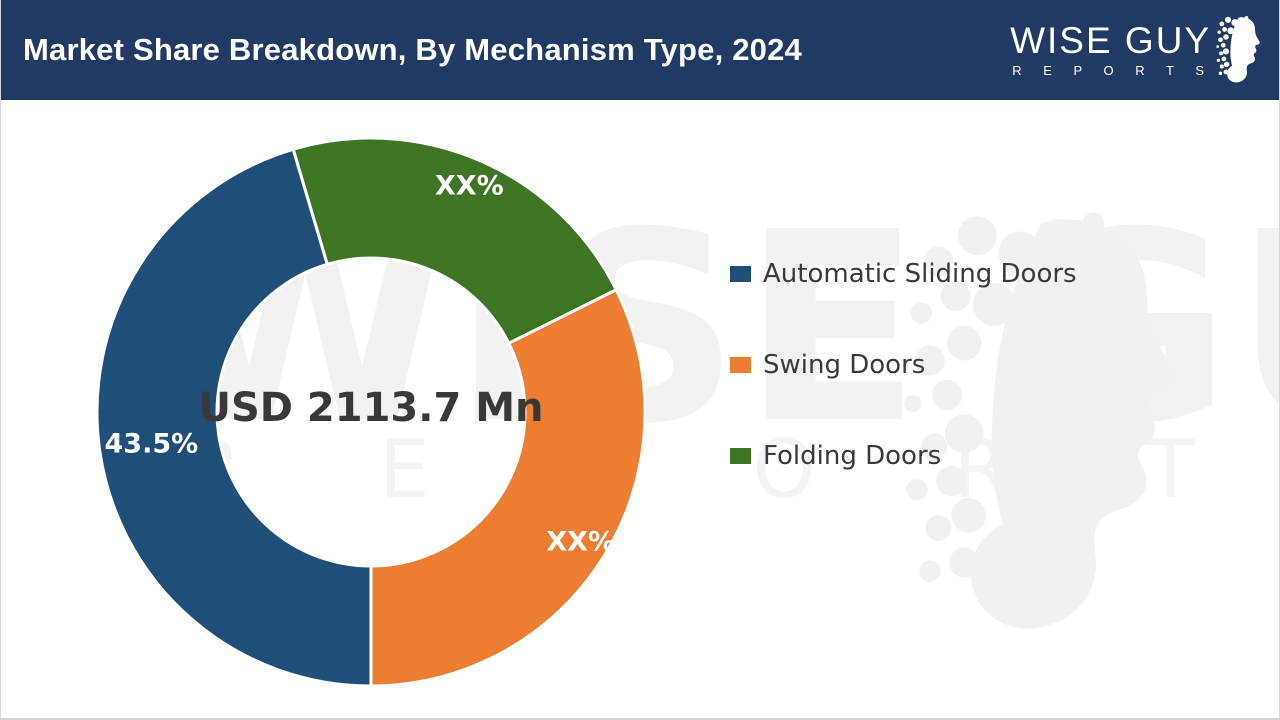  Describe the element at coordinates (1111, 40) in the screenshot. I see `logo-line1: WISE GUY` at that location.